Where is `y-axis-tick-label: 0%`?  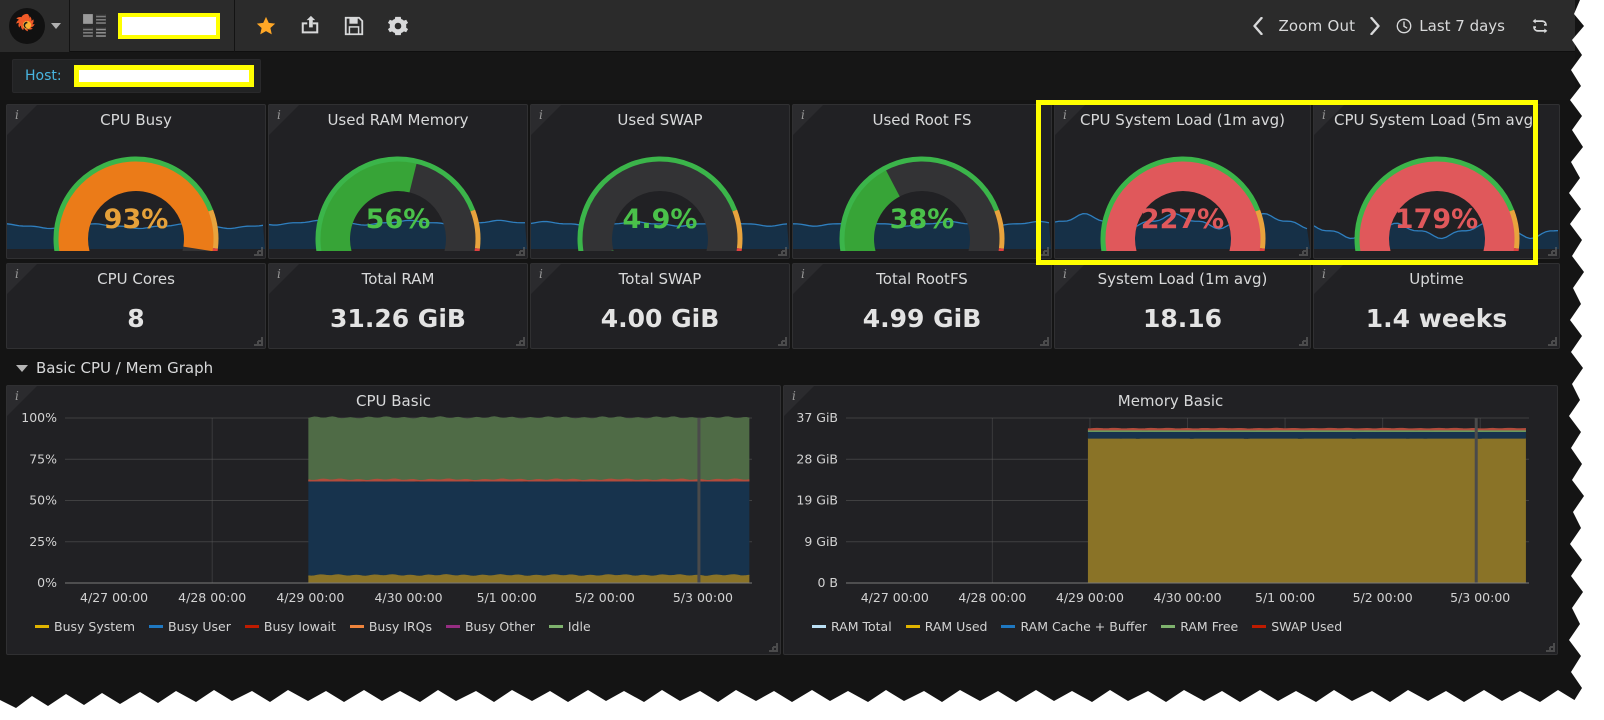
y-axis-tick-label: 0% is located at coordinates (47, 582).